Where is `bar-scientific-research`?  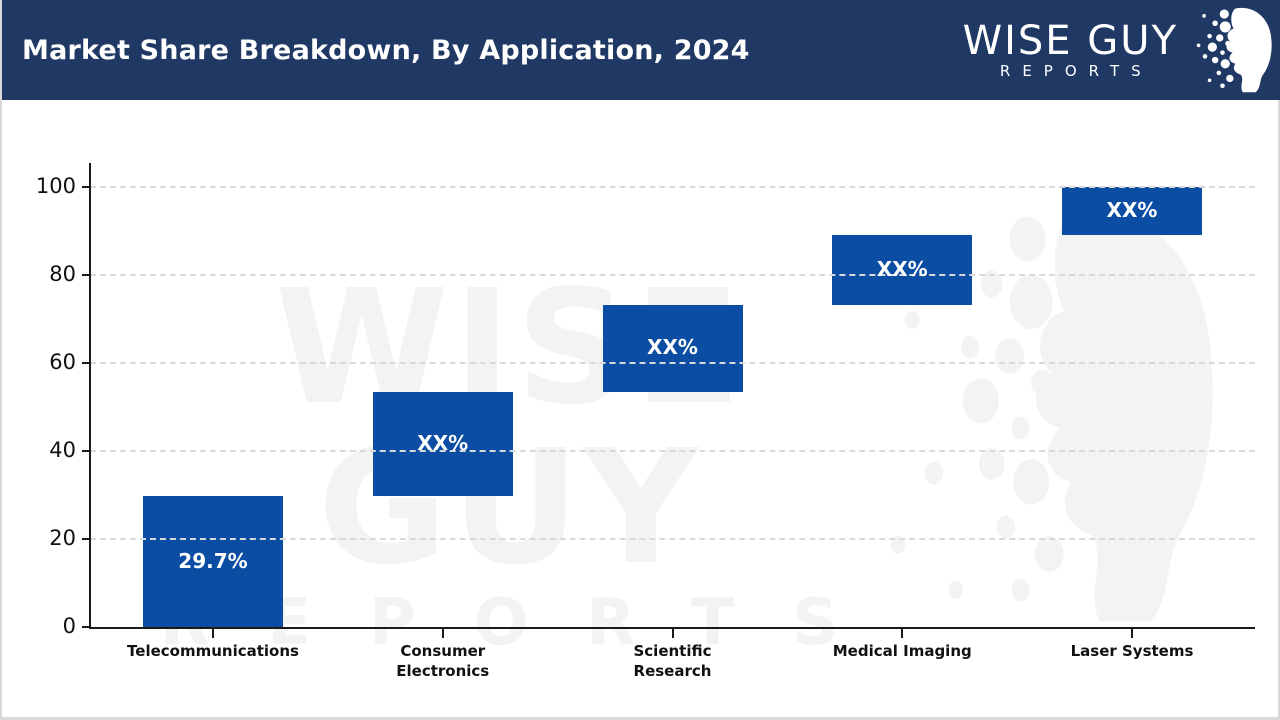 bar-scientific-research is located at coordinates (672, 348).